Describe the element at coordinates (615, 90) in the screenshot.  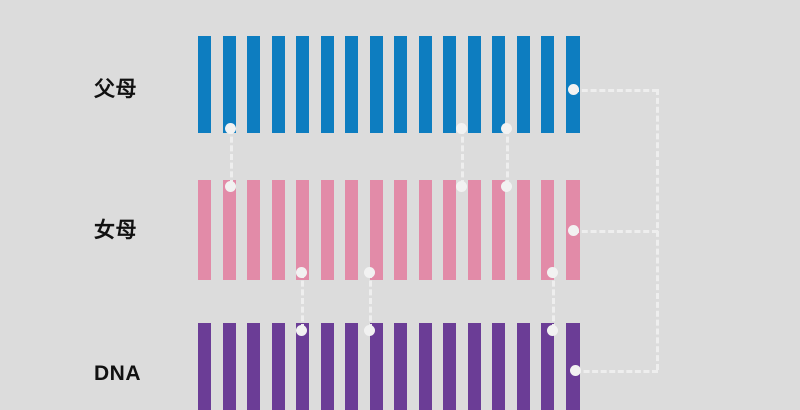
I see `bracket-arm-parents` at that location.